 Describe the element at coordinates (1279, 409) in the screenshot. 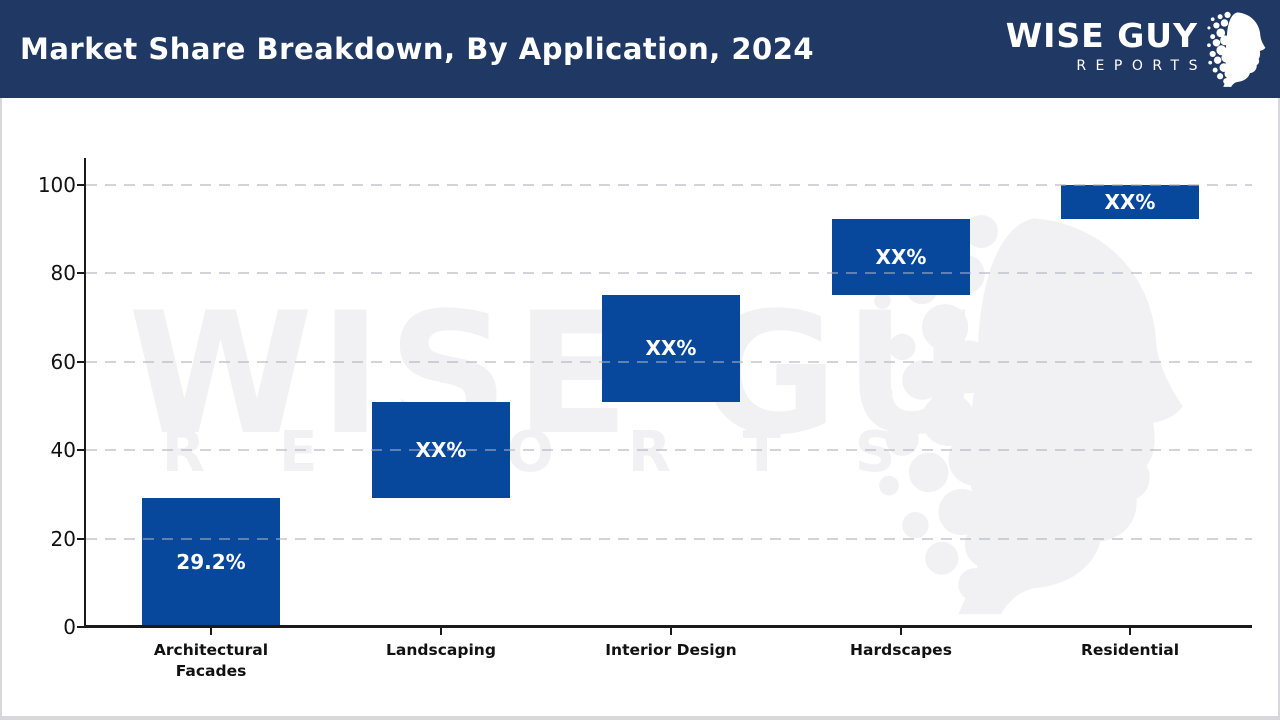

I see `frame-border-right` at that location.